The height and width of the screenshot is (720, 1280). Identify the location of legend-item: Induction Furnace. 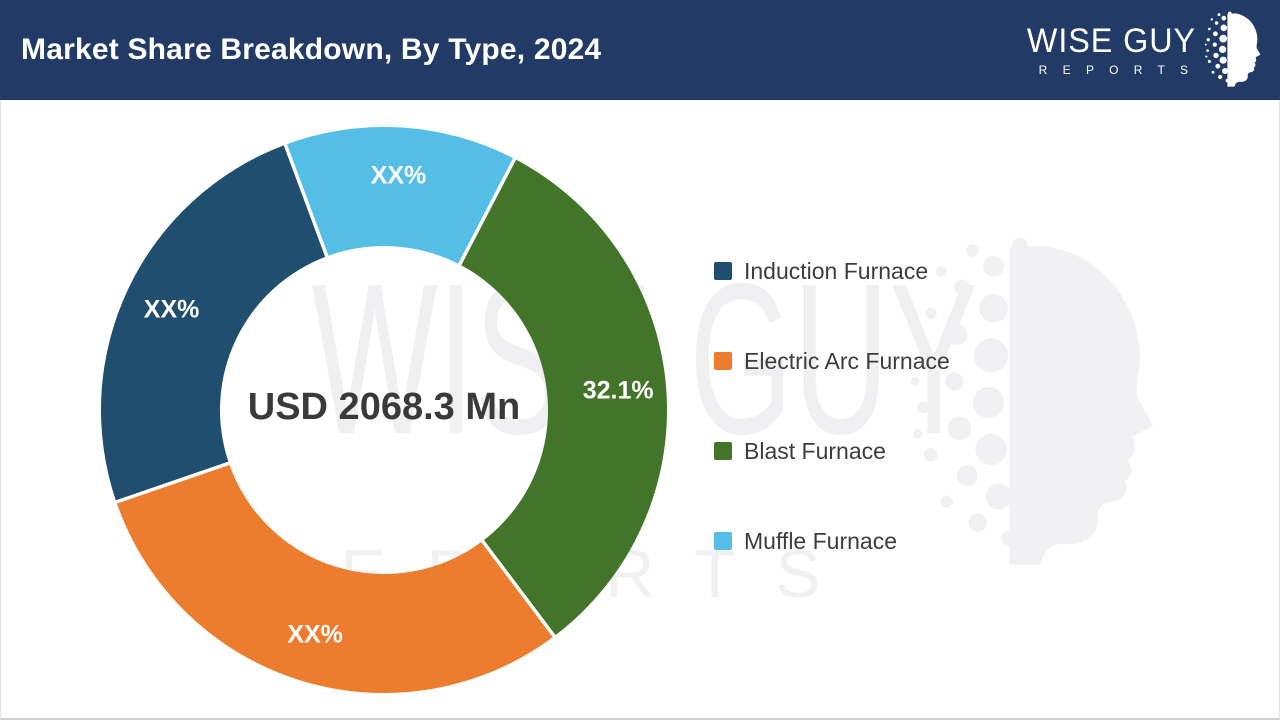
(832, 271).